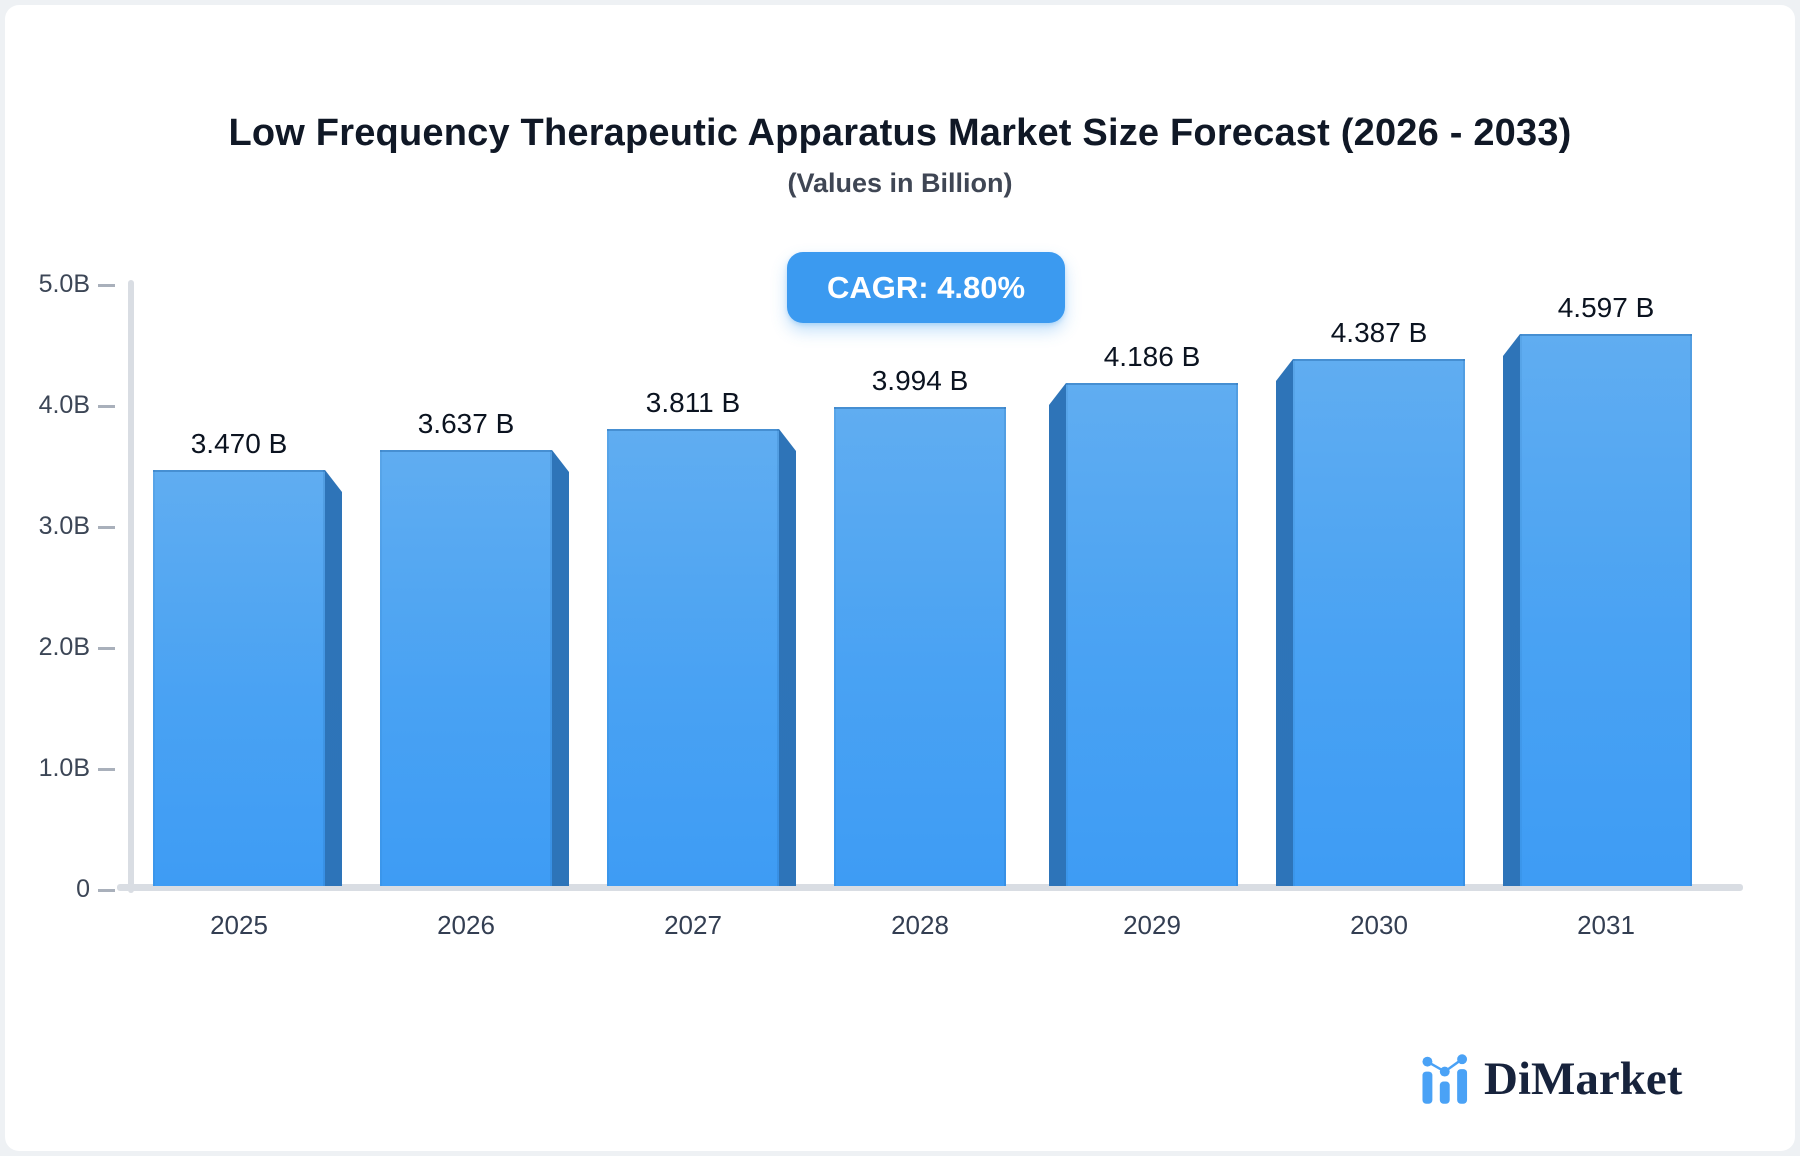 The width and height of the screenshot is (1800, 1156). What do you see at coordinates (693, 402) in the screenshot?
I see `bar-value-label: 3.811 B` at bounding box center [693, 402].